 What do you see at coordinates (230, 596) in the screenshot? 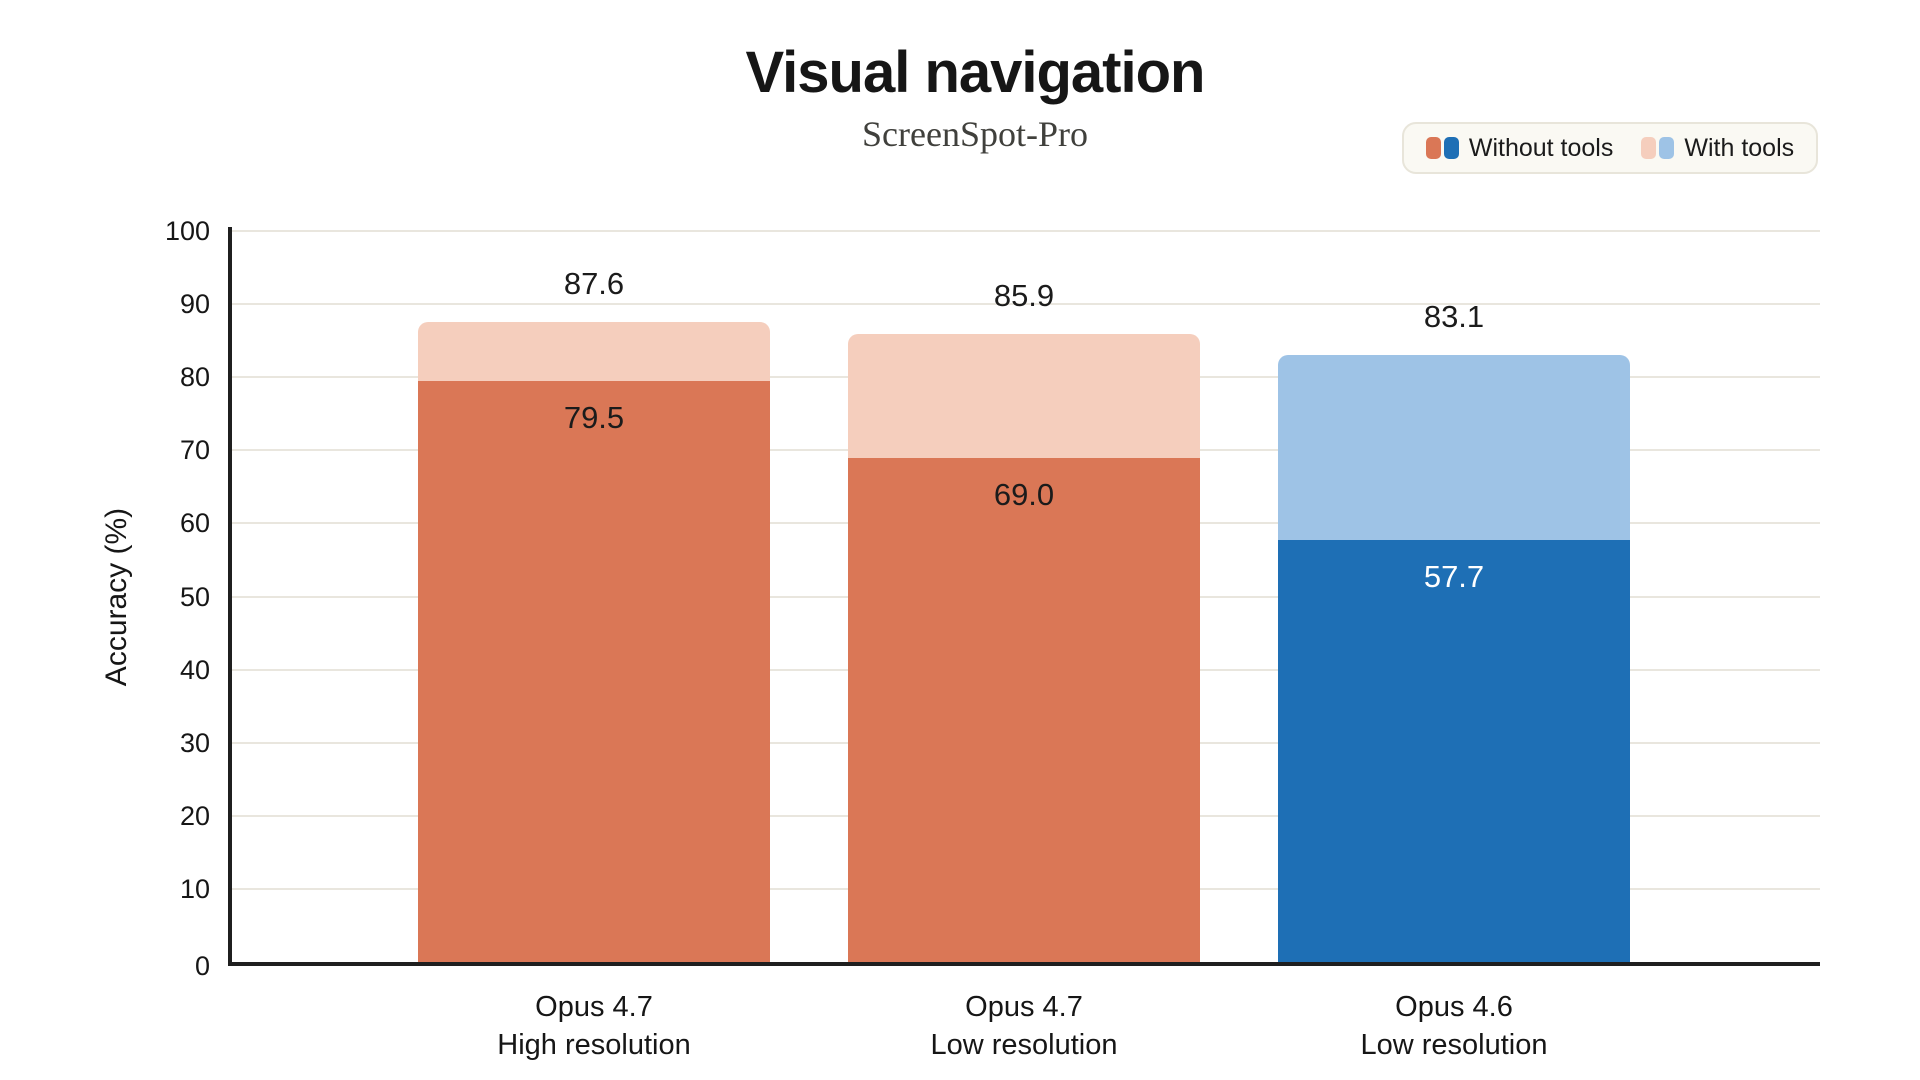
I see `y-axis-line` at bounding box center [230, 596].